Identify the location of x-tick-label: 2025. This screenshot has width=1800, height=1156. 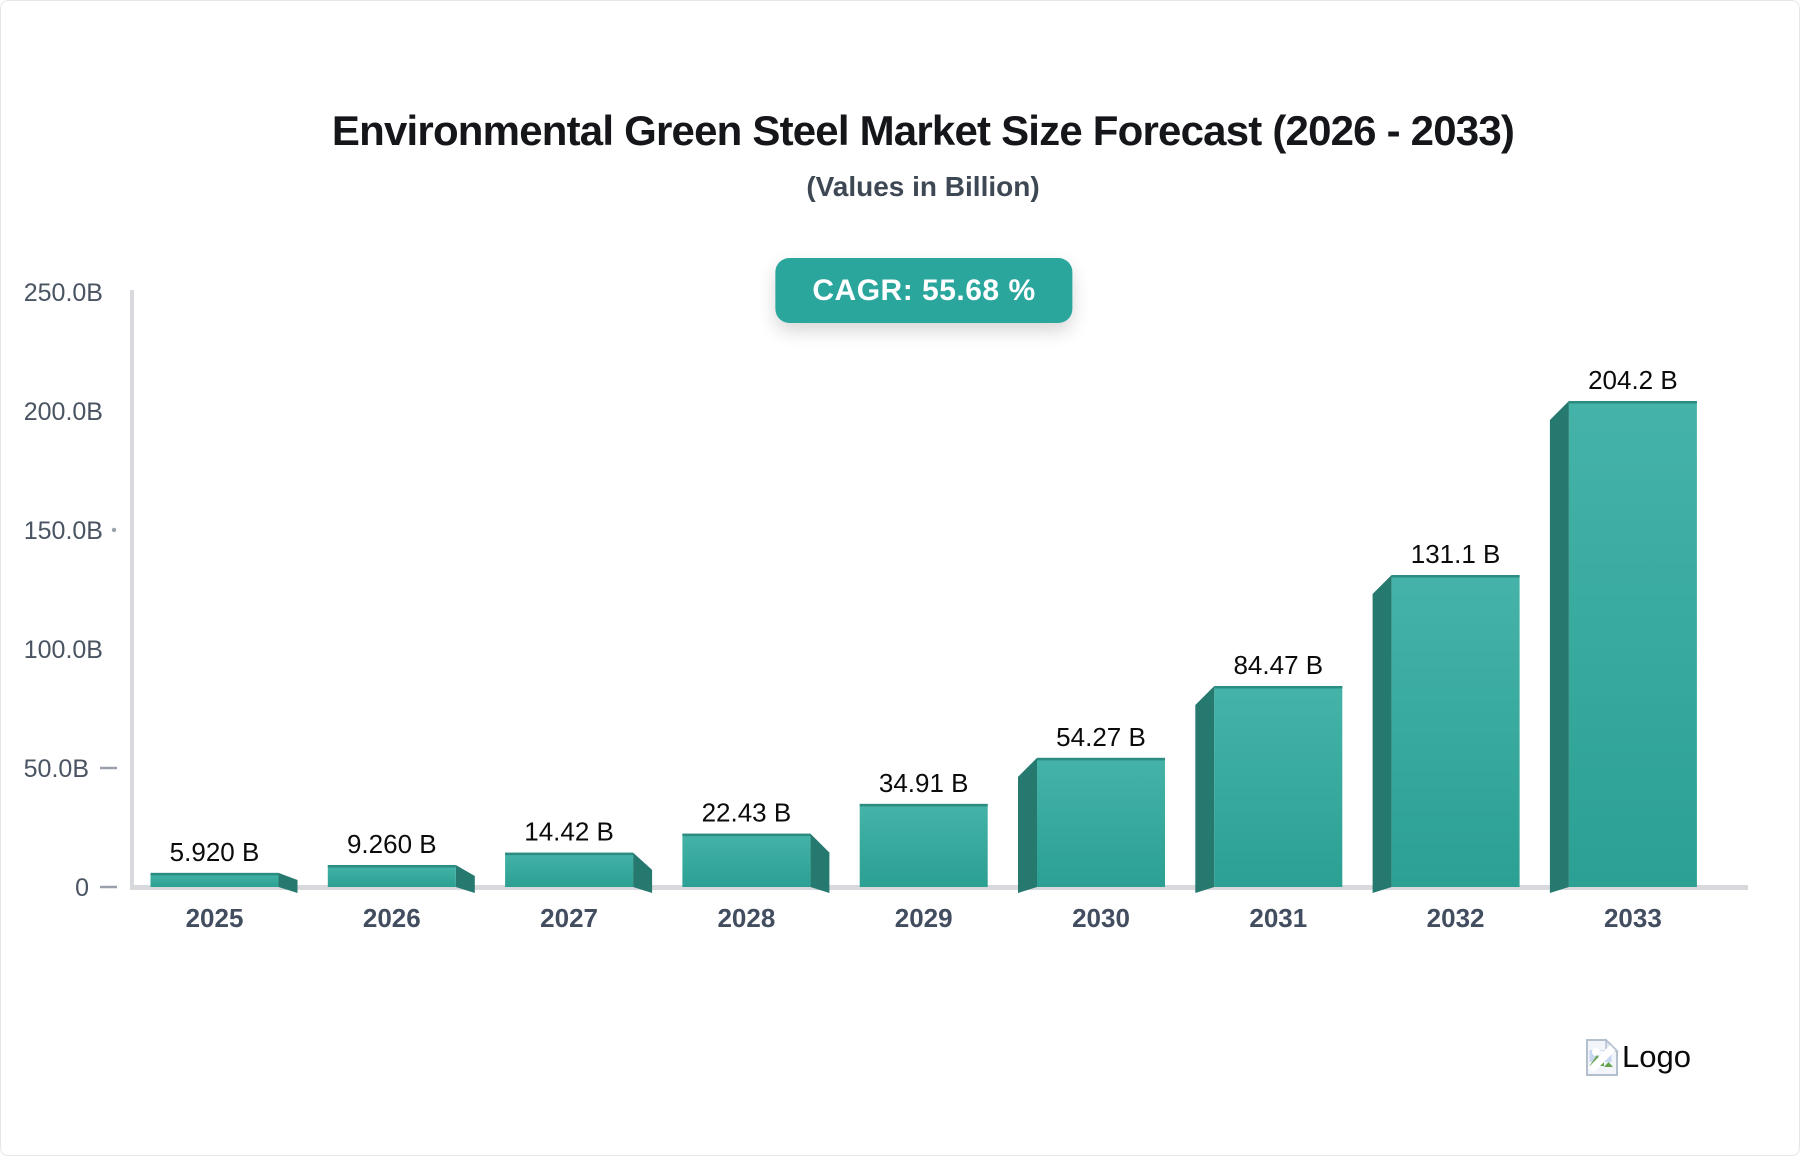
(215, 918).